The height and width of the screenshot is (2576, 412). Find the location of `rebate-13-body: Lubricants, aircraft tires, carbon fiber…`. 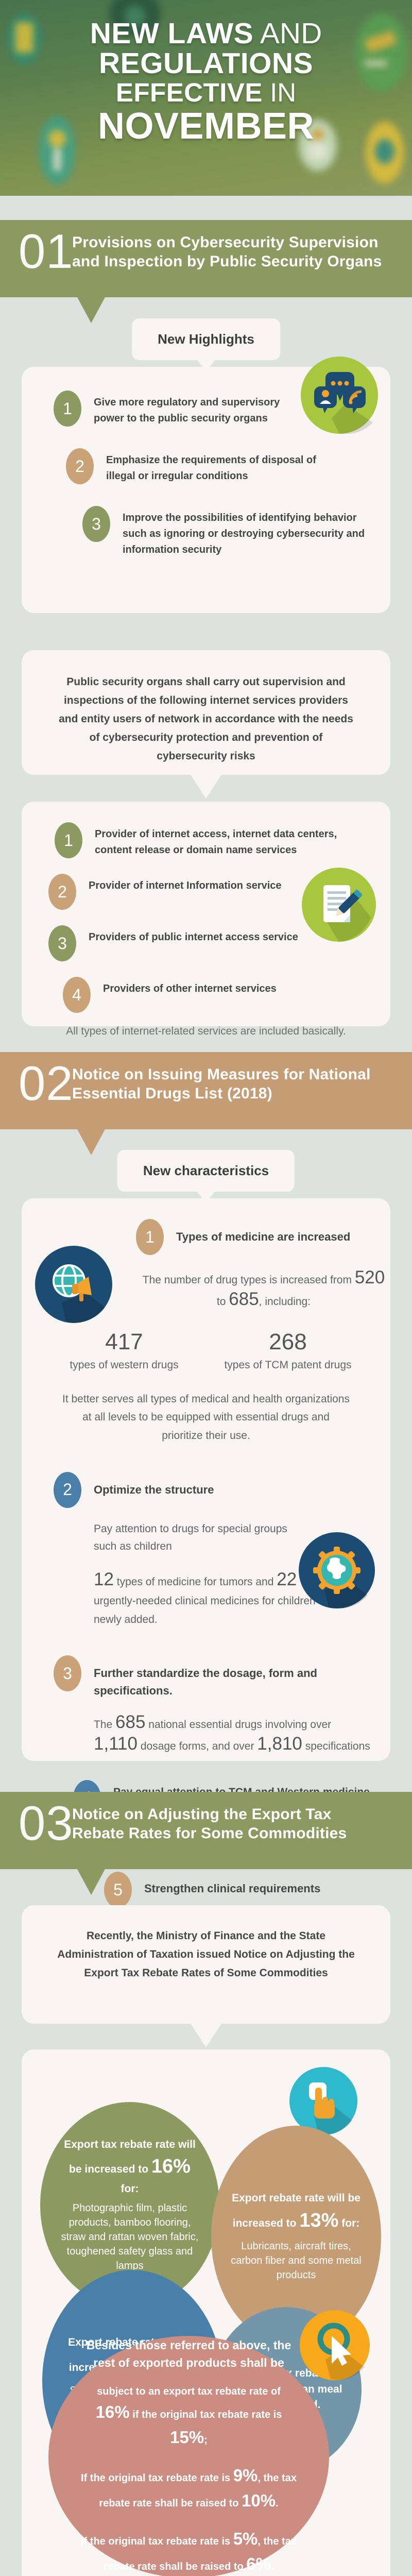

rebate-13-body: Lubricants, aircraft tires, carbon fiber… is located at coordinates (297, 2260).